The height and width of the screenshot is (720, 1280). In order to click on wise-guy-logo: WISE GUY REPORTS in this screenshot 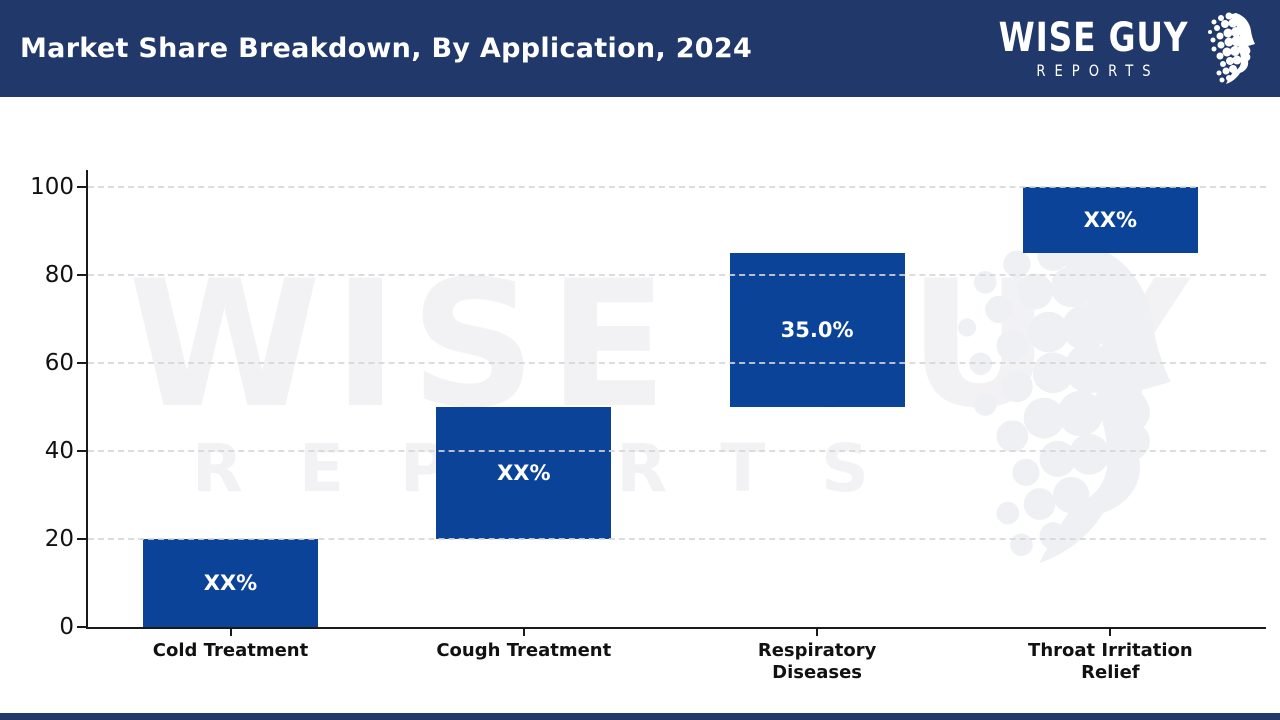, I will do `click(1107, 49)`.